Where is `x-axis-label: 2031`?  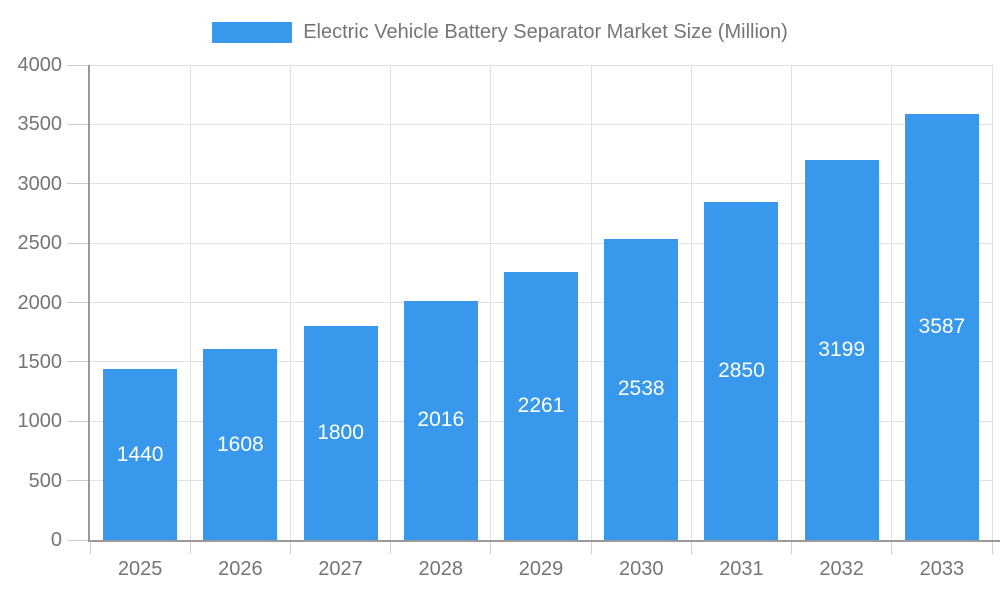 x-axis-label: 2031 is located at coordinates (741, 569).